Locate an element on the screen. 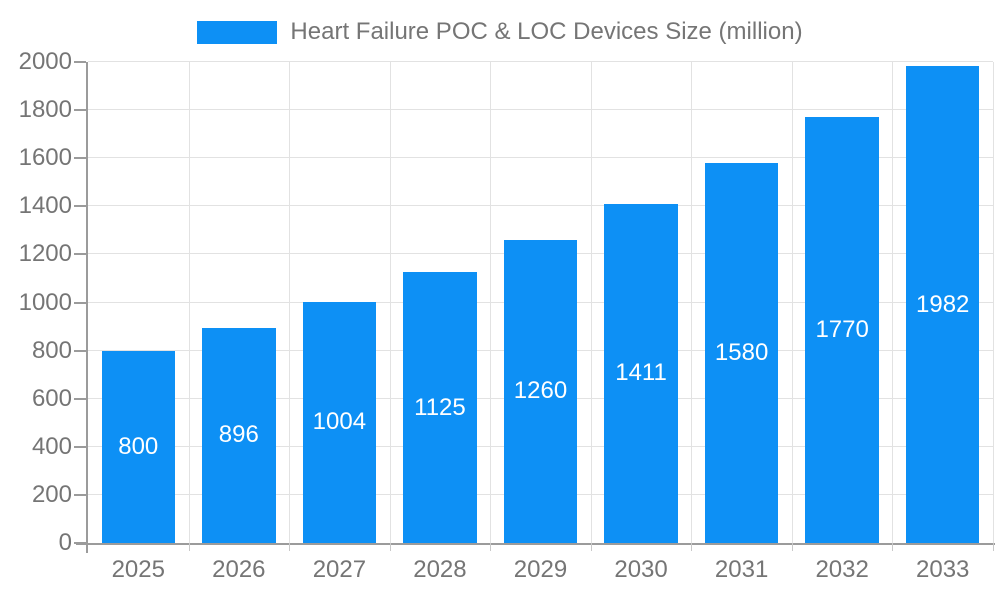  x-axis-category-label: 2029 is located at coordinates (540, 569).